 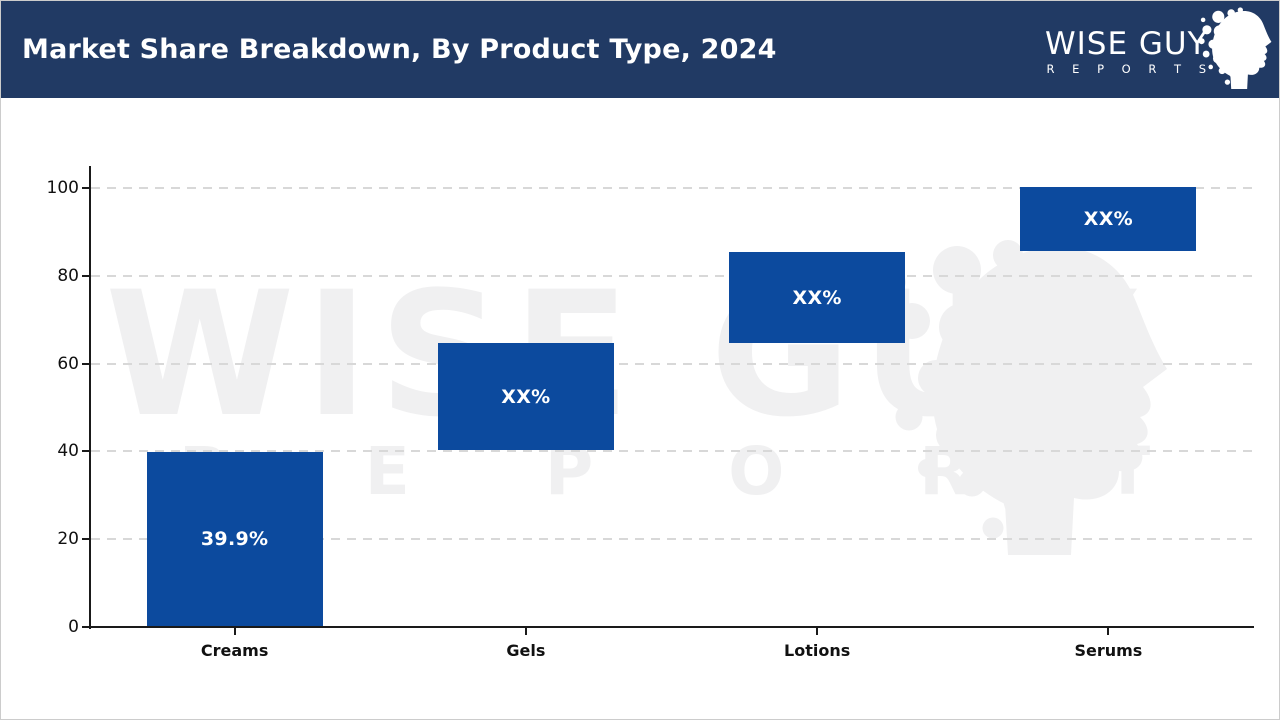 I want to click on logo-wiseguy-text: WISE GUY, so click(x=1126, y=44).